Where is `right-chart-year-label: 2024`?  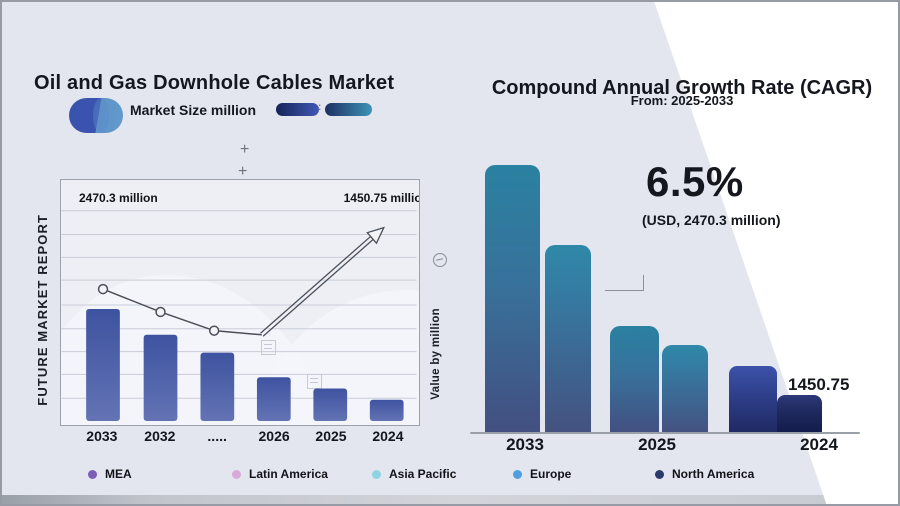 right-chart-year-label: 2024 is located at coordinates (819, 444).